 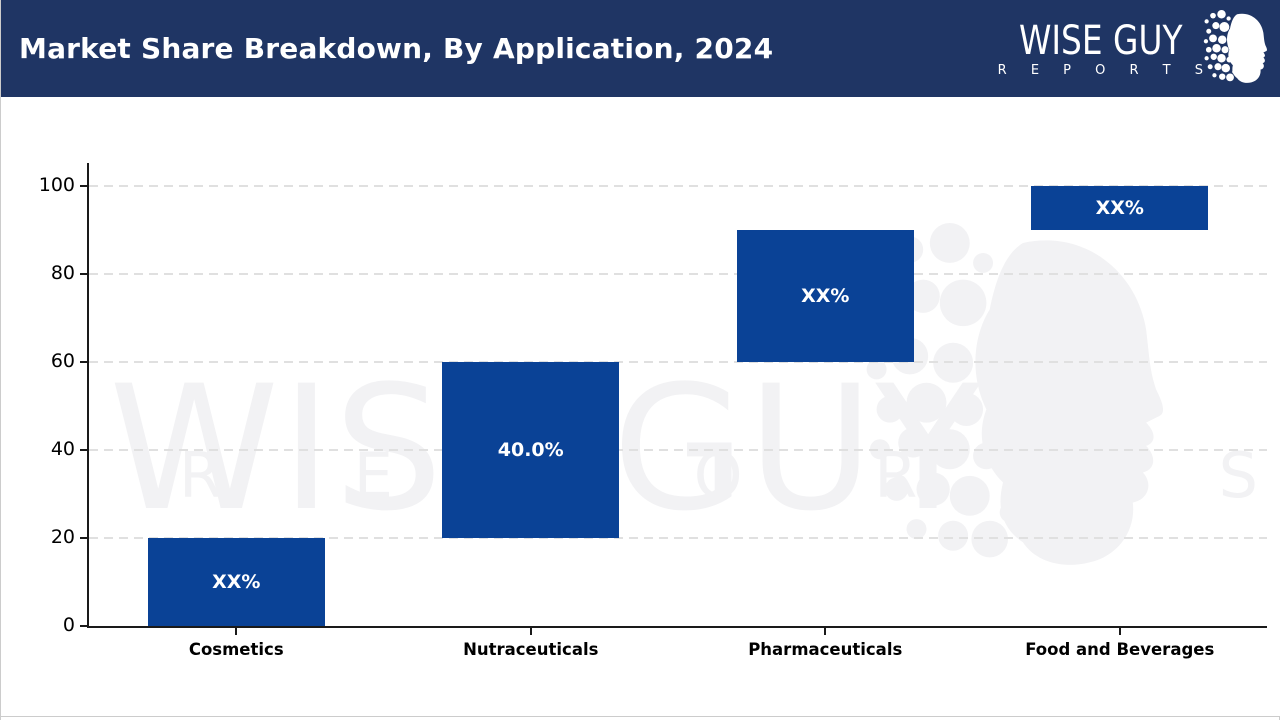 I want to click on x-category-label: Pharmaceuticals, so click(x=825, y=649).